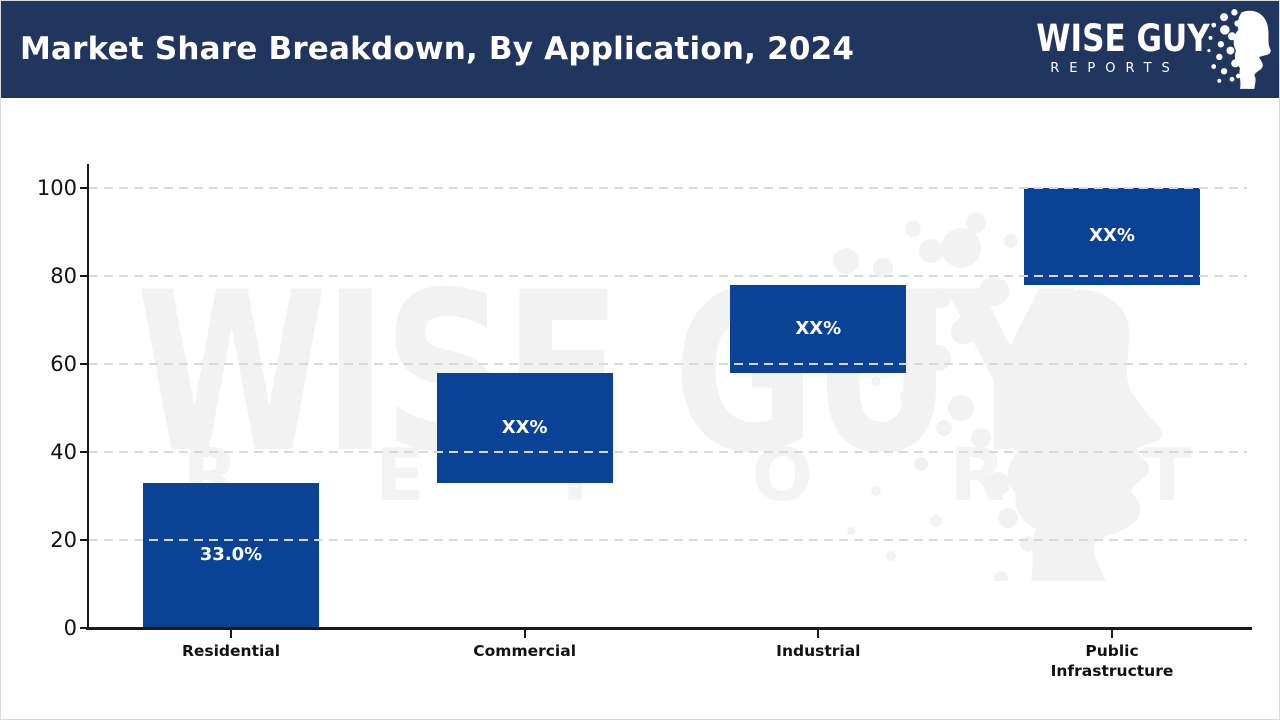  I want to click on bar-value-label: 33.0%, so click(231, 555).